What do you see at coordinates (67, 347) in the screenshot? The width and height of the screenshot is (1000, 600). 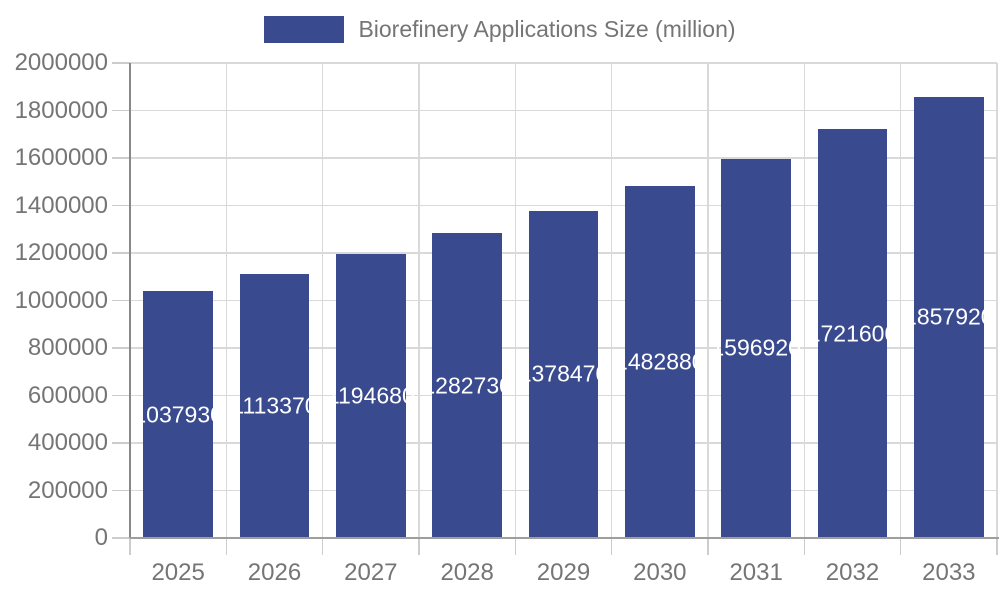 I see `y-tick-label: 800000` at bounding box center [67, 347].